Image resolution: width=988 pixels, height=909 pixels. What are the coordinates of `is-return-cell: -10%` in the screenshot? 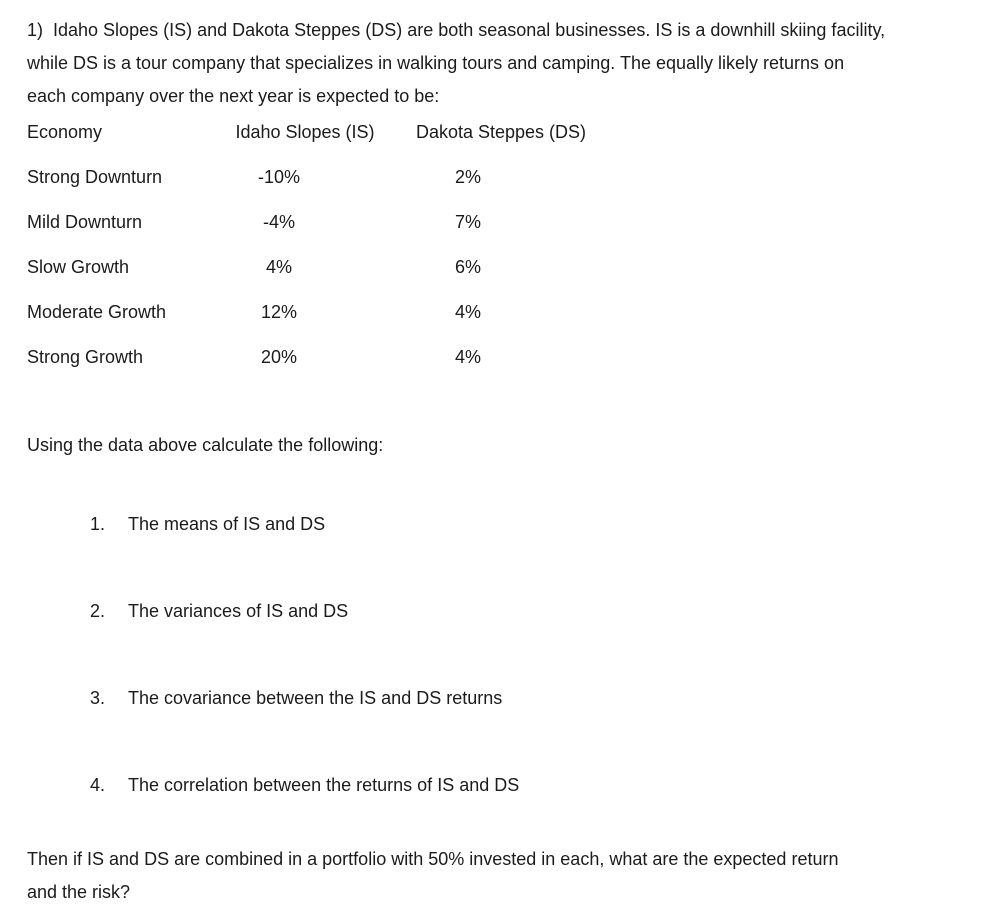 It's located at (279, 177).